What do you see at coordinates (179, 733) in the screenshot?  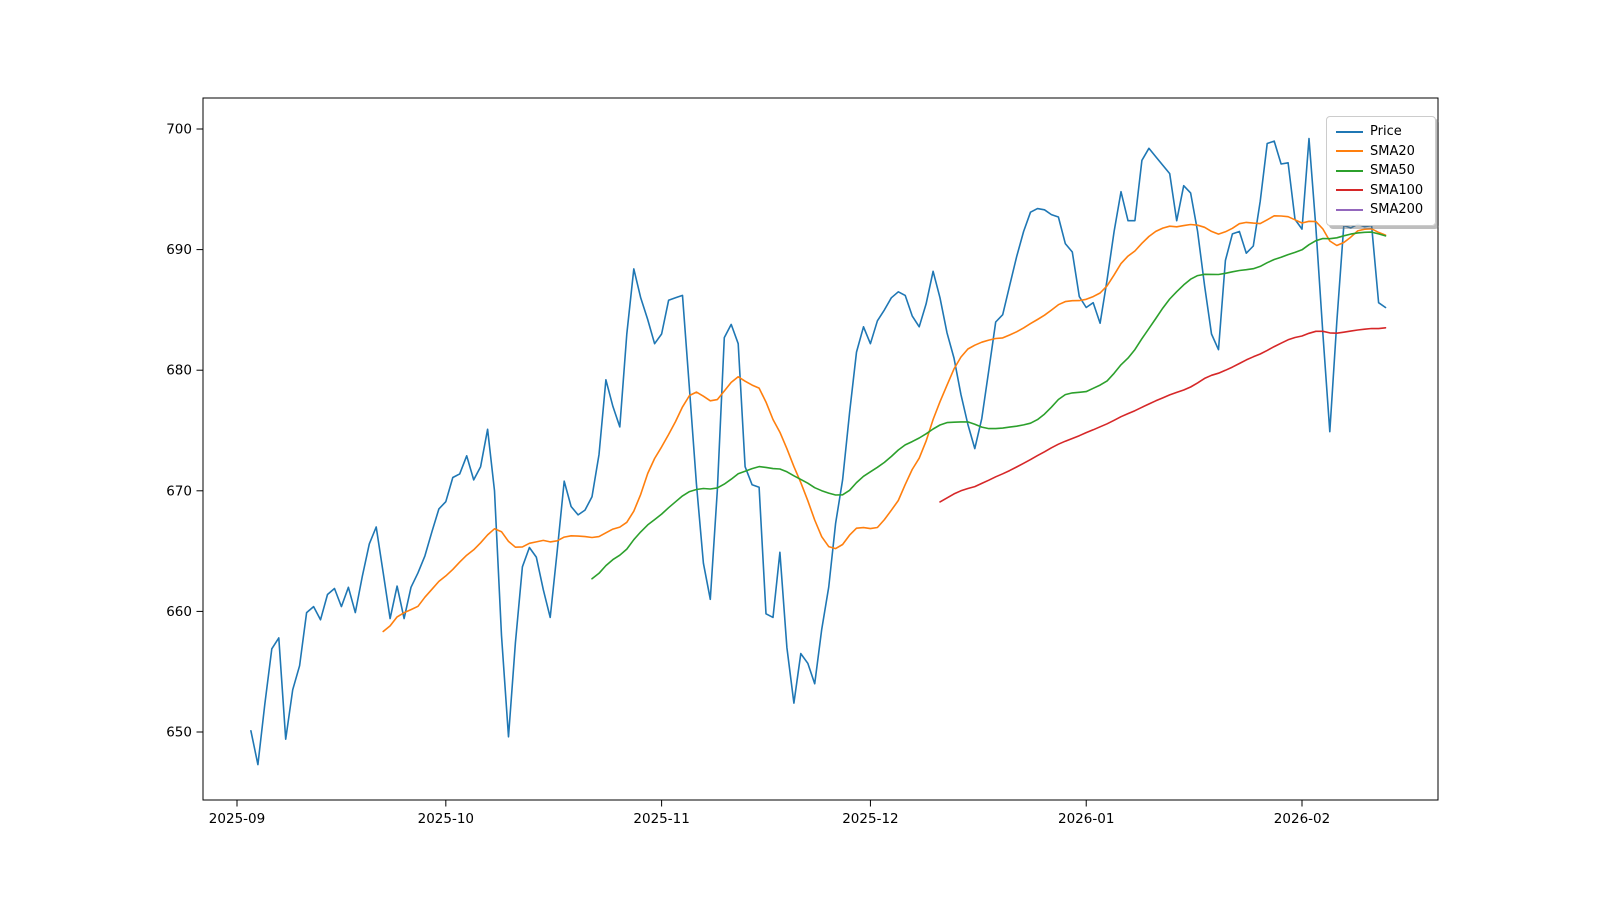 I see `y-tick-label: 650` at bounding box center [179, 733].